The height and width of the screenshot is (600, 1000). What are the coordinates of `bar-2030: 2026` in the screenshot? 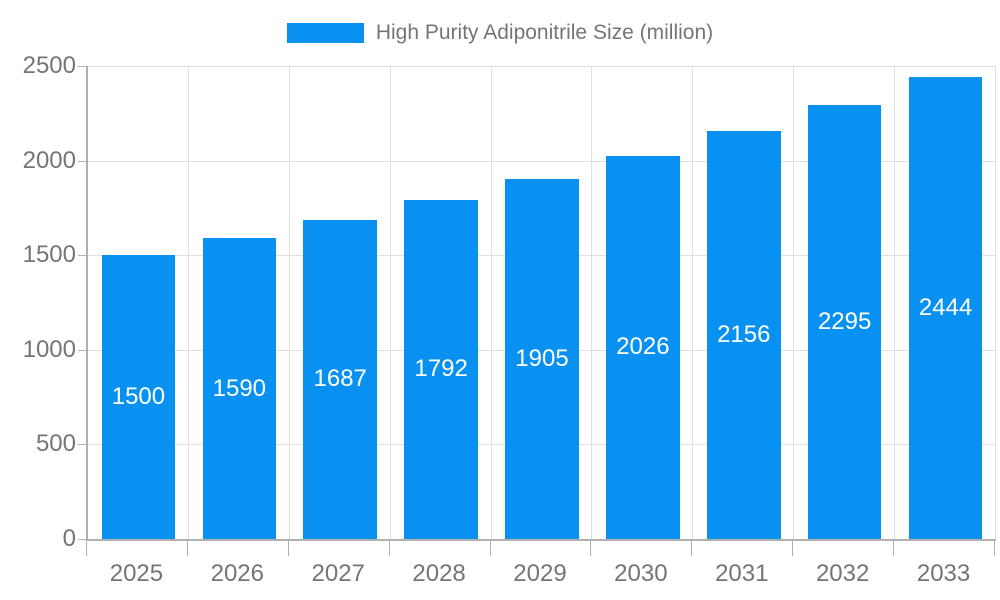 It's located at (643, 347).